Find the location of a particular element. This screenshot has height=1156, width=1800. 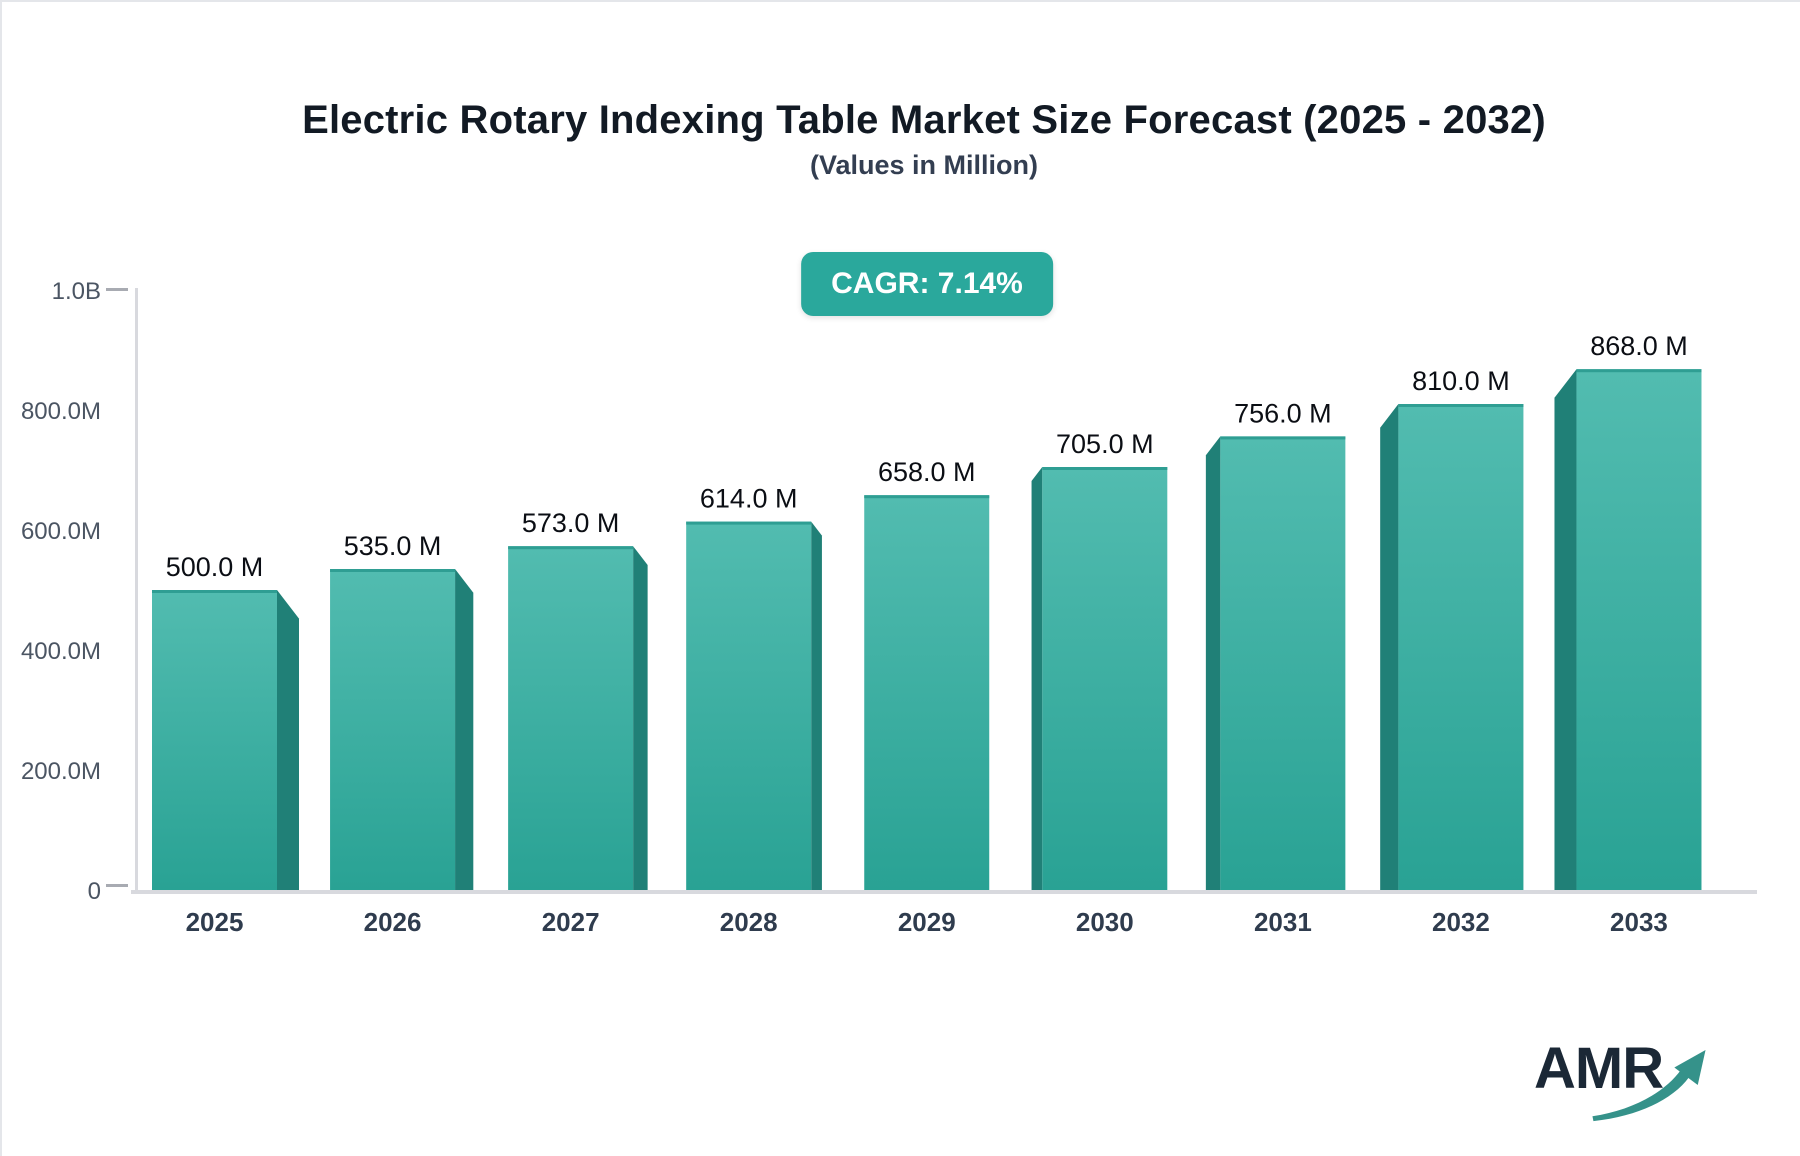

bar-2029: 658.0 M 2029 is located at coordinates (927, 697).